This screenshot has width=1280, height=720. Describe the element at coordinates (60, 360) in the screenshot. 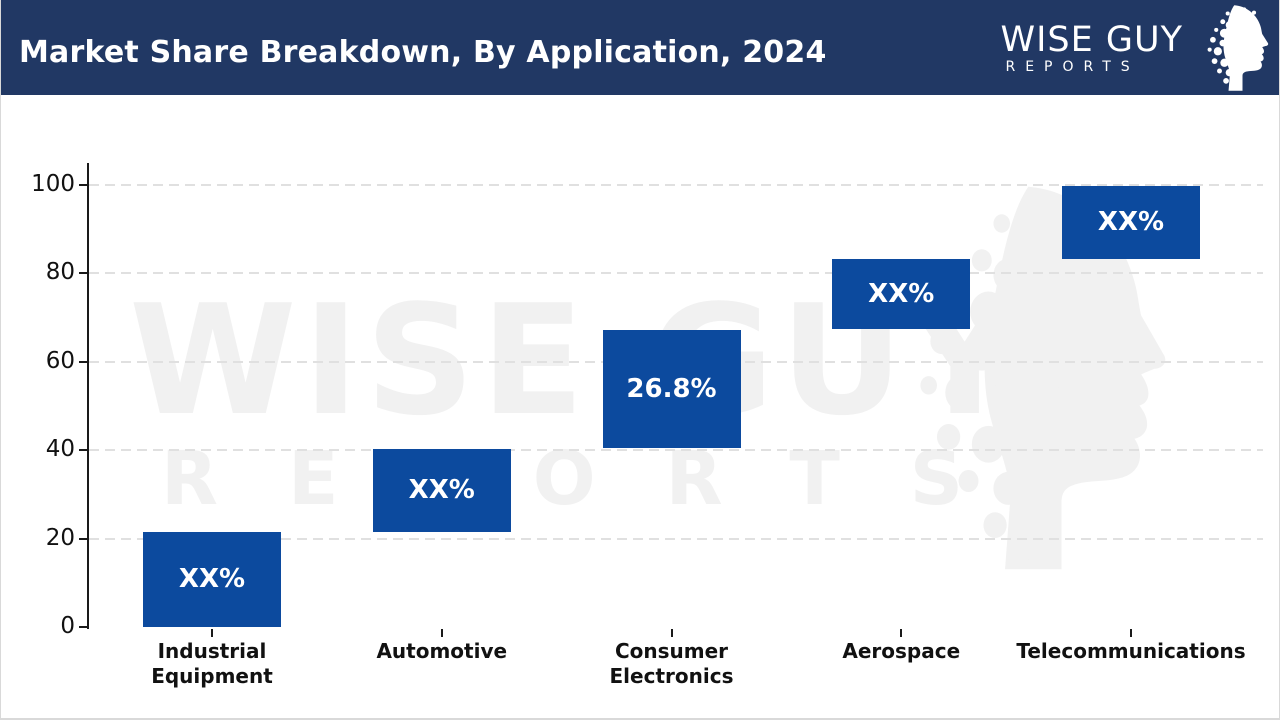

I see `y-tick-label: 60` at that location.